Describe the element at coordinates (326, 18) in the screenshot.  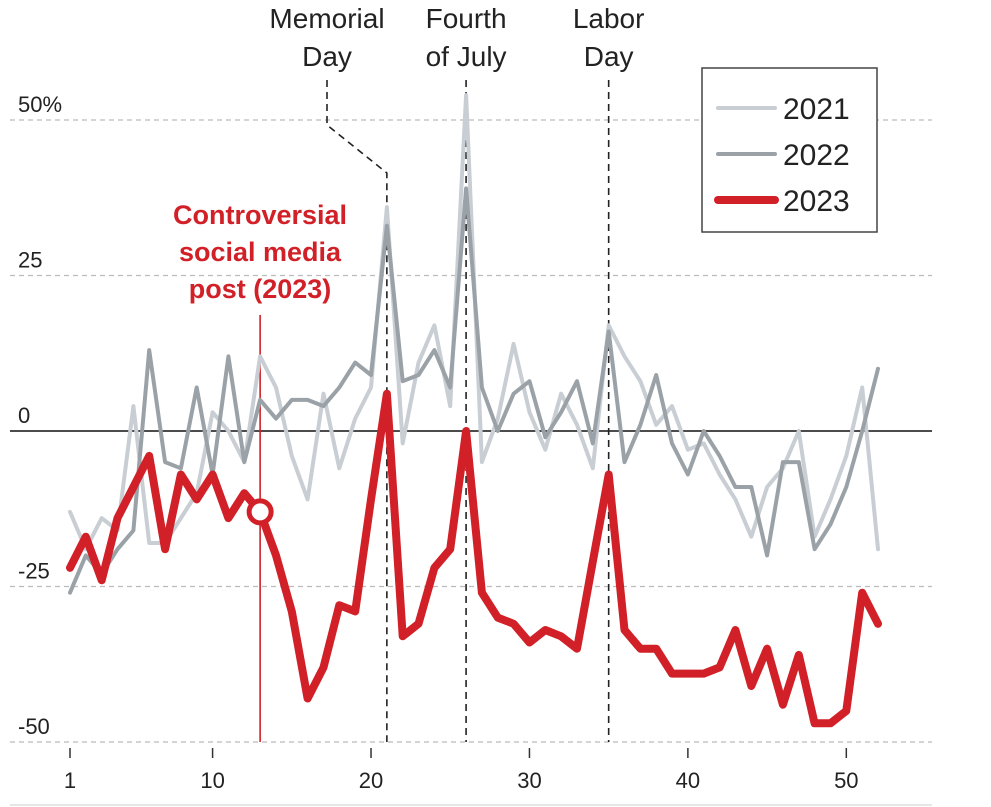
I see `event-label: Memorial` at that location.